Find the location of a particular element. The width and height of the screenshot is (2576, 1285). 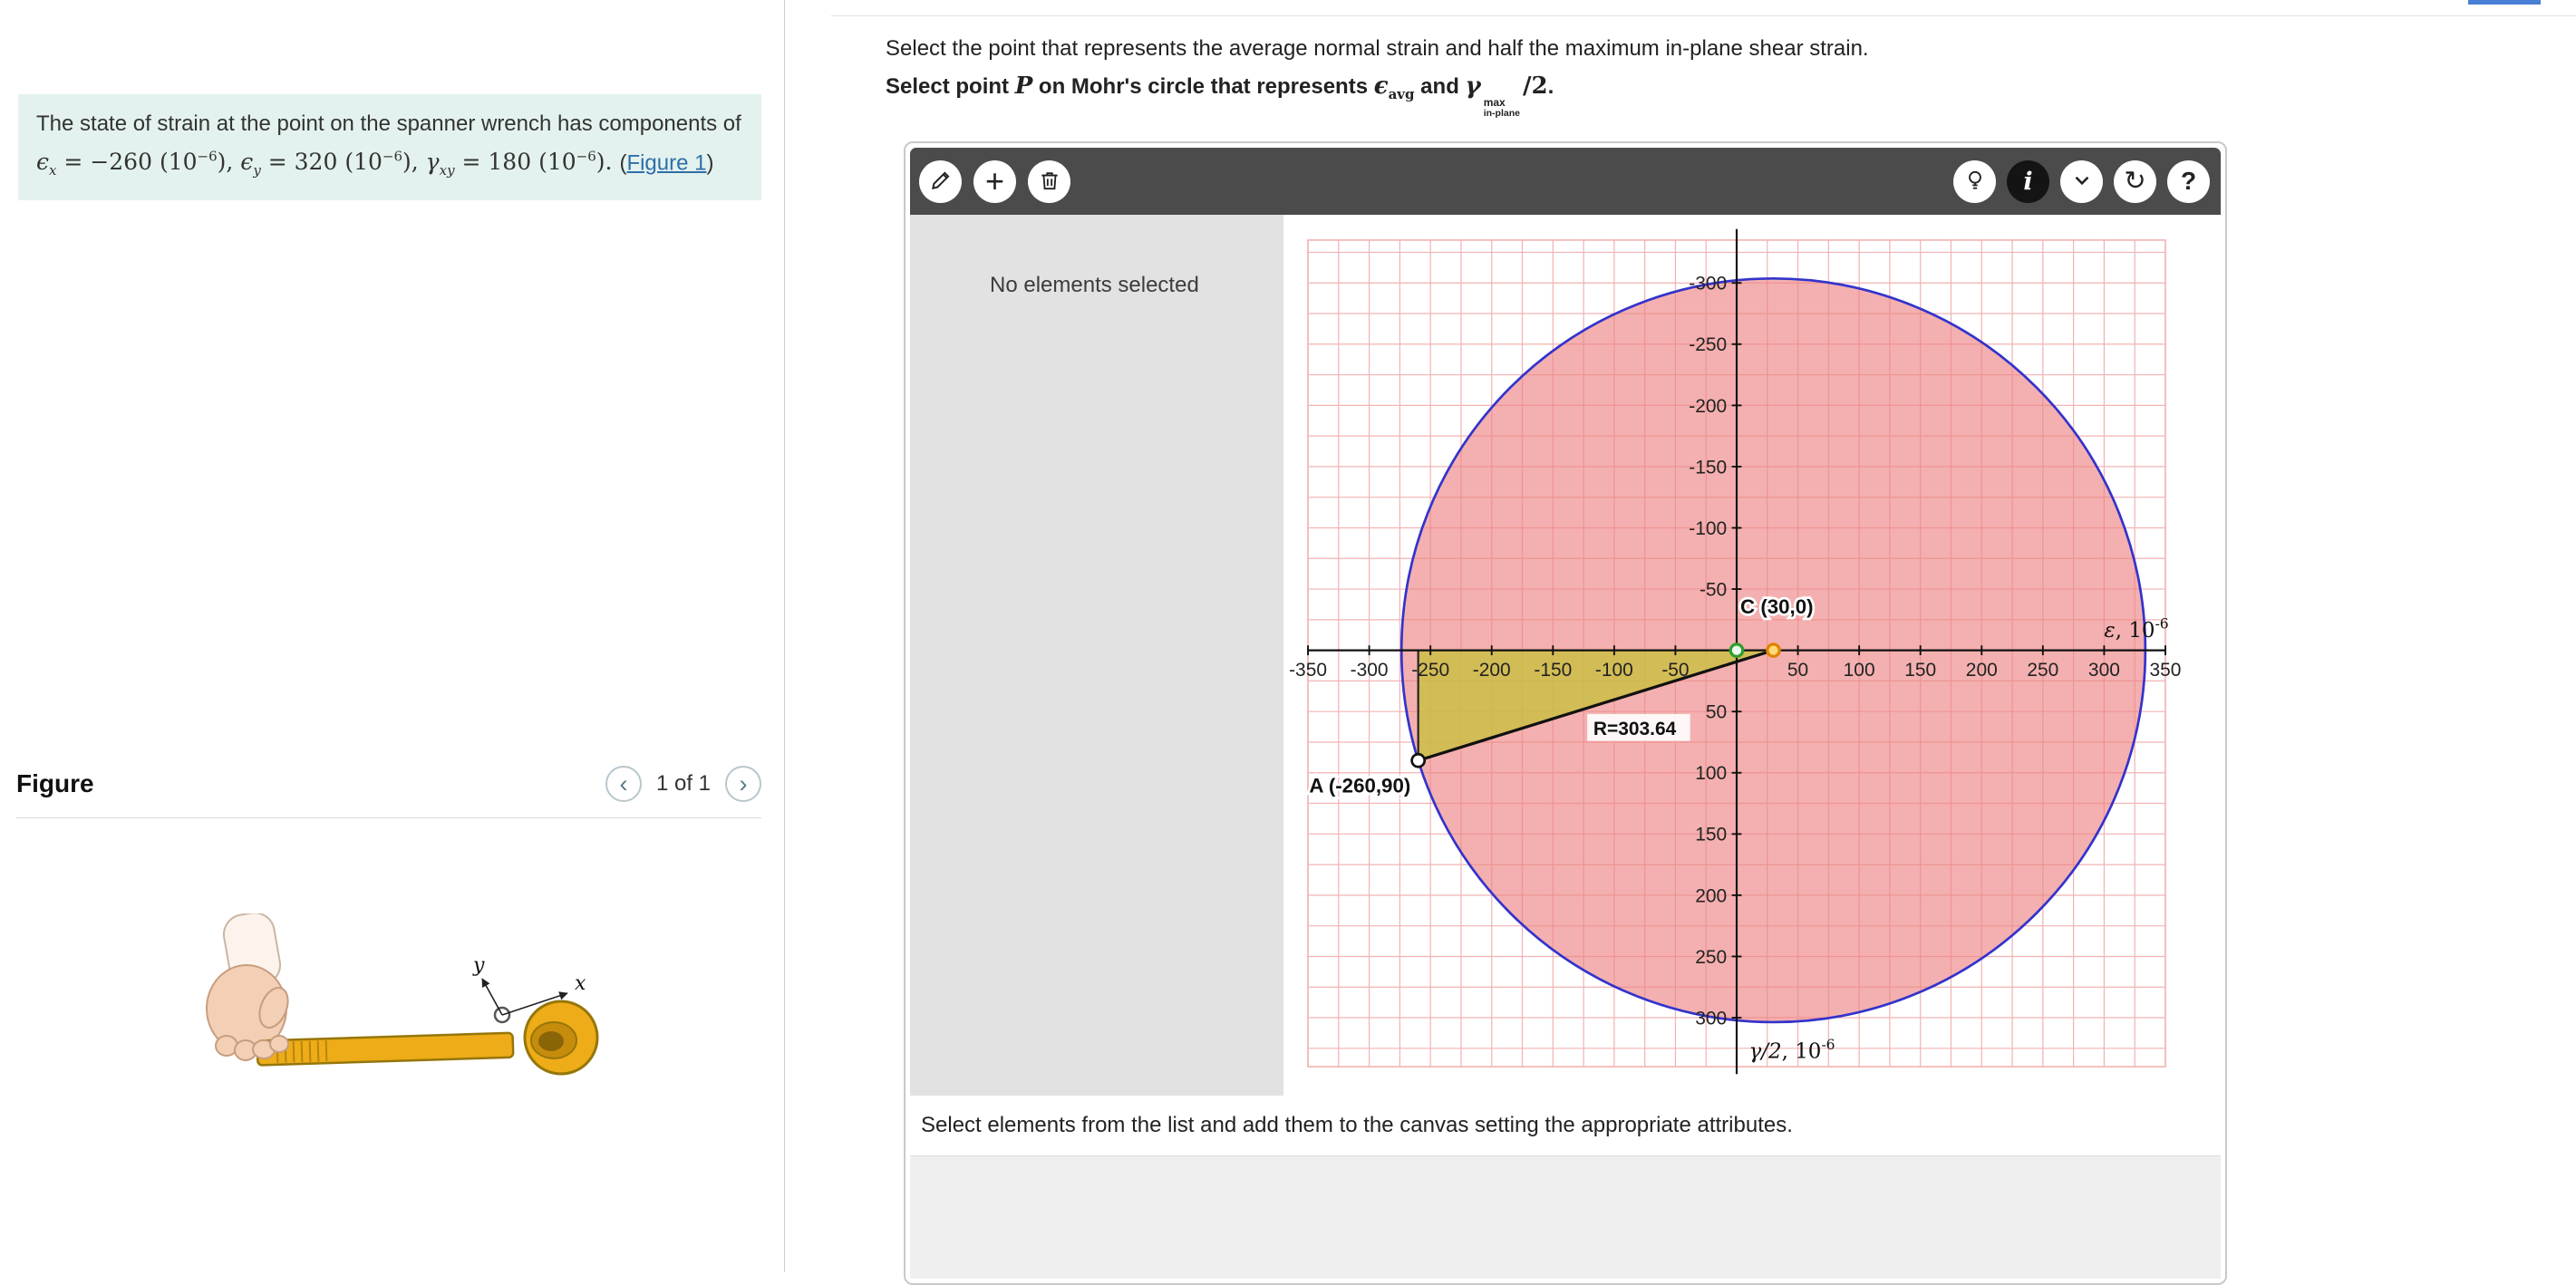

figure-divider is located at coordinates (388, 818).